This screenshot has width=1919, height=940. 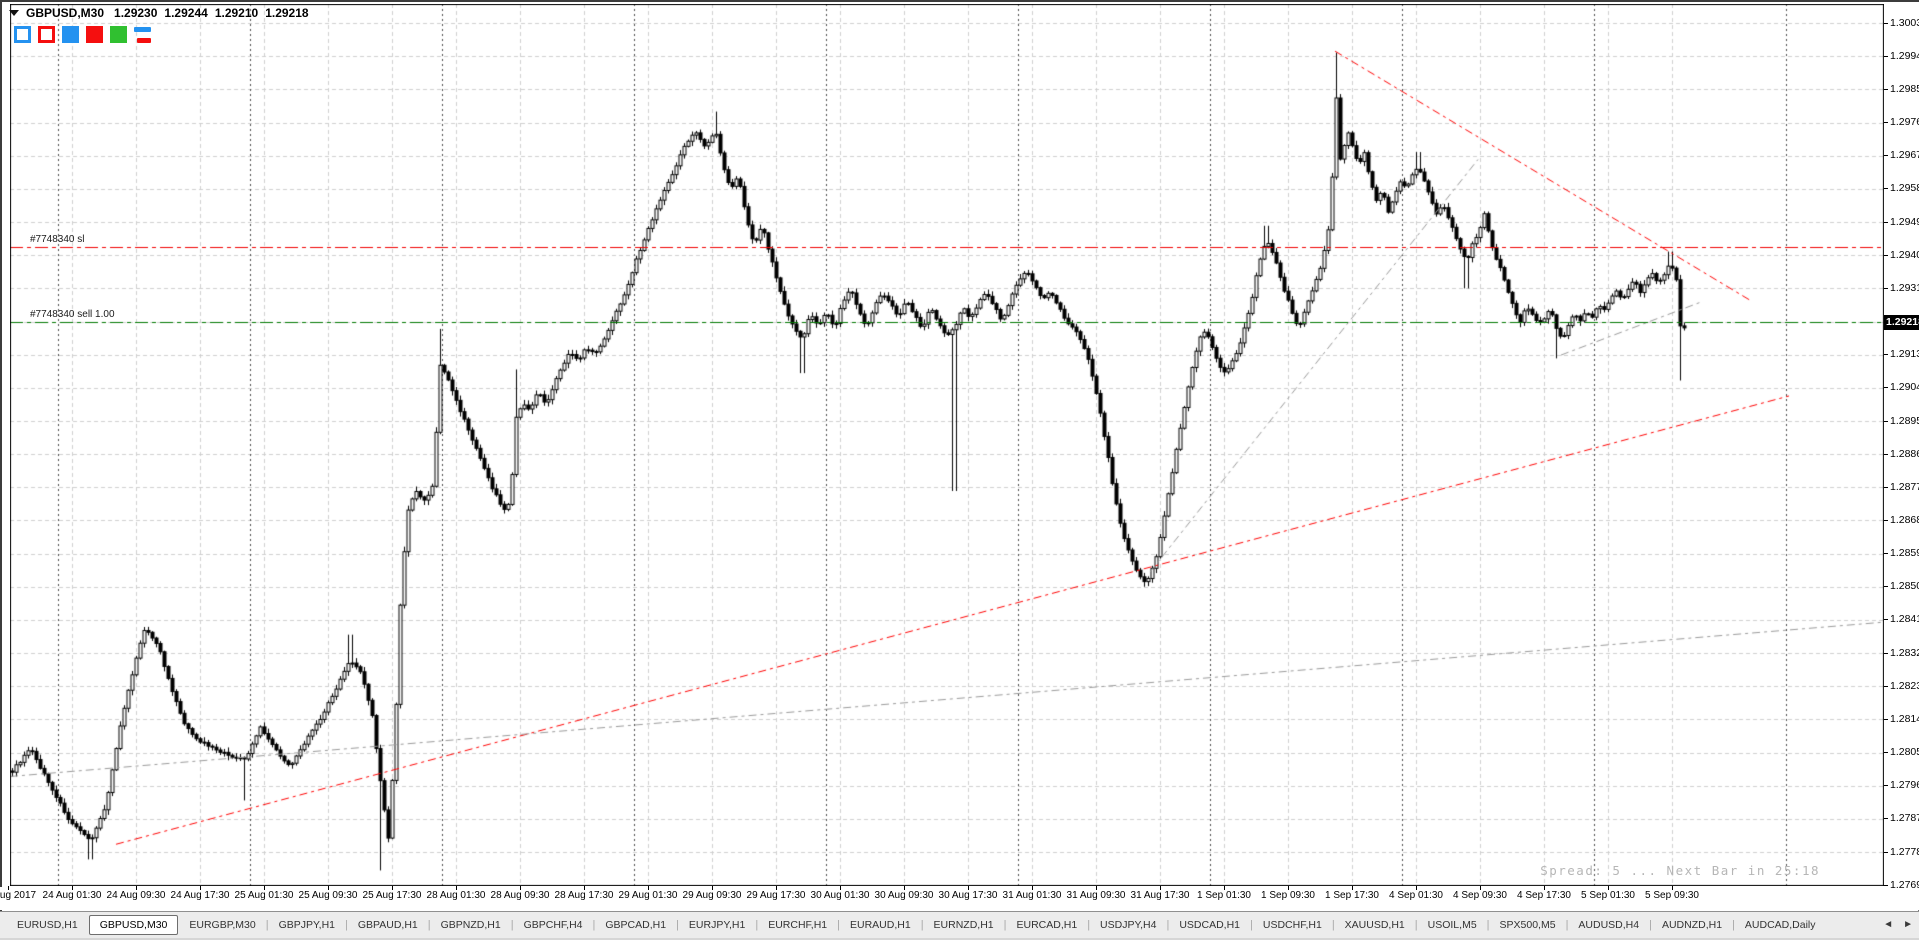 I want to click on time-tick-label: 1 Sep 01:30, so click(x=1224, y=893).